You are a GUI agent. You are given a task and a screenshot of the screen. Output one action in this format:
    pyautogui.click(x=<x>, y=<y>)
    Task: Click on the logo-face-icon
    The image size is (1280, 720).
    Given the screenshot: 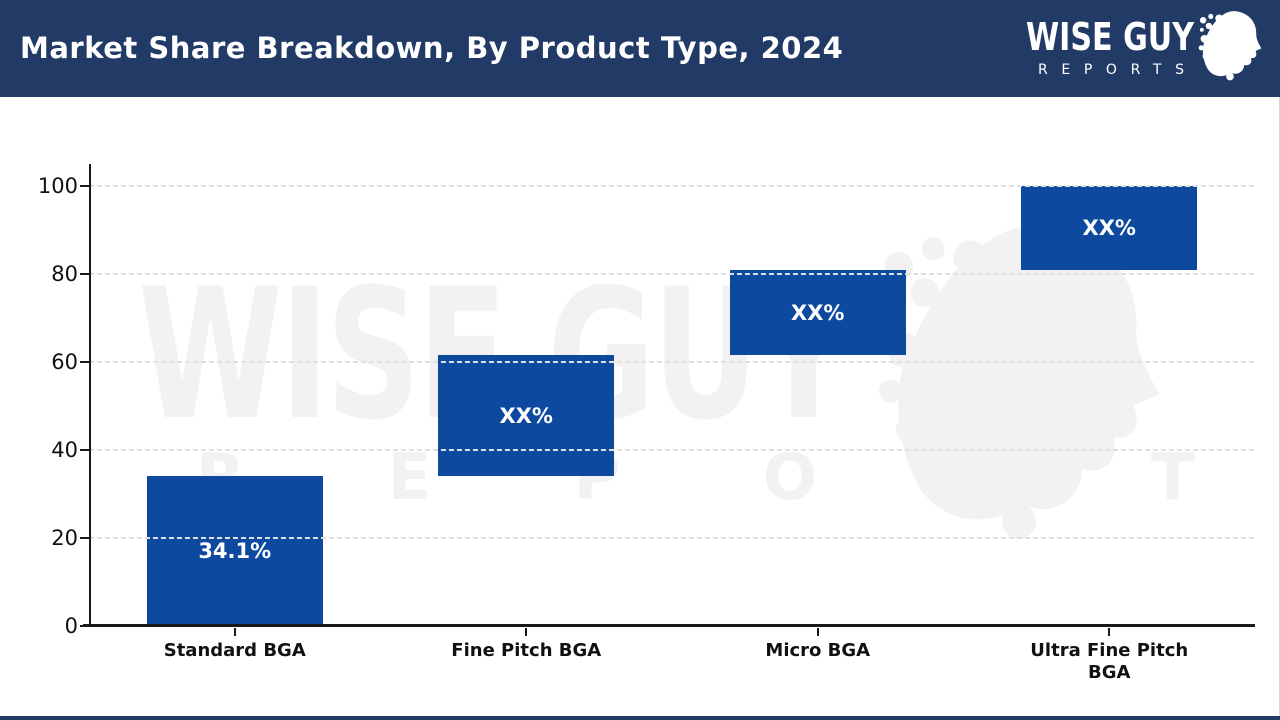 What is the action you would take?
    pyautogui.click(x=1230, y=46)
    